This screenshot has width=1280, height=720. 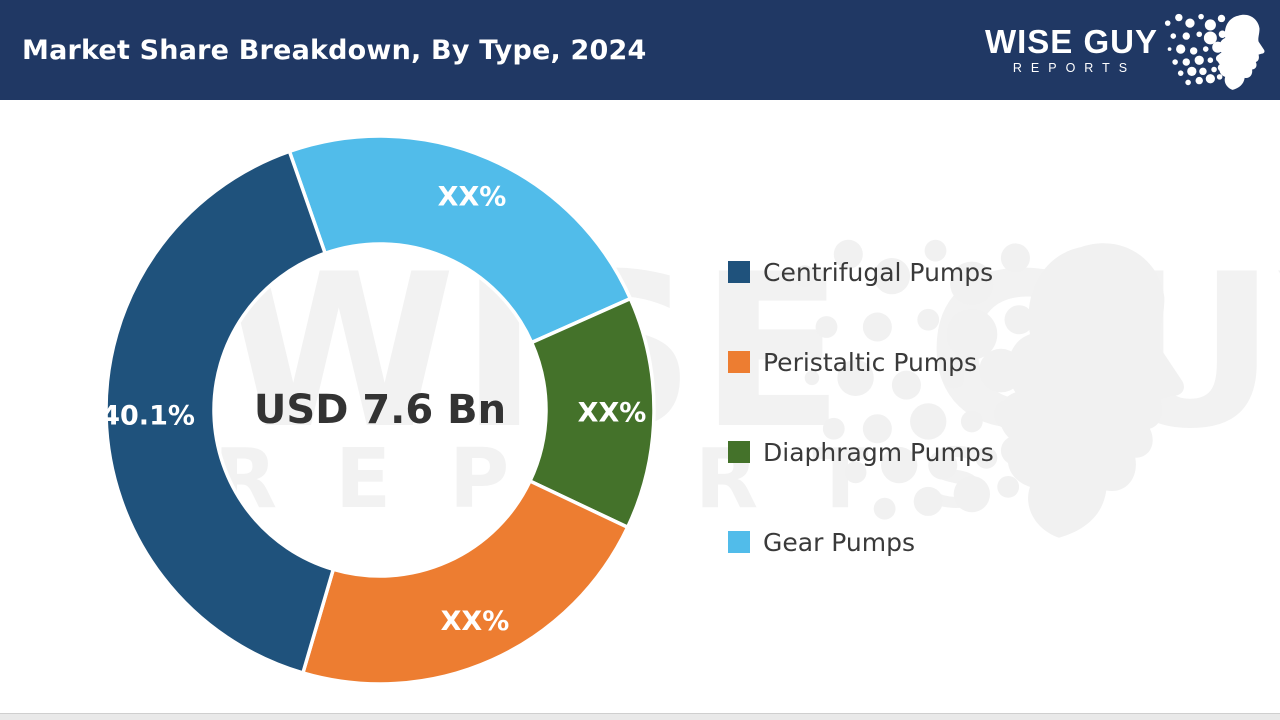 What do you see at coordinates (475, 621) in the screenshot?
I see `donut-segment-label-peristaltic-pumps: XX%` at bounding box center [475, 621].